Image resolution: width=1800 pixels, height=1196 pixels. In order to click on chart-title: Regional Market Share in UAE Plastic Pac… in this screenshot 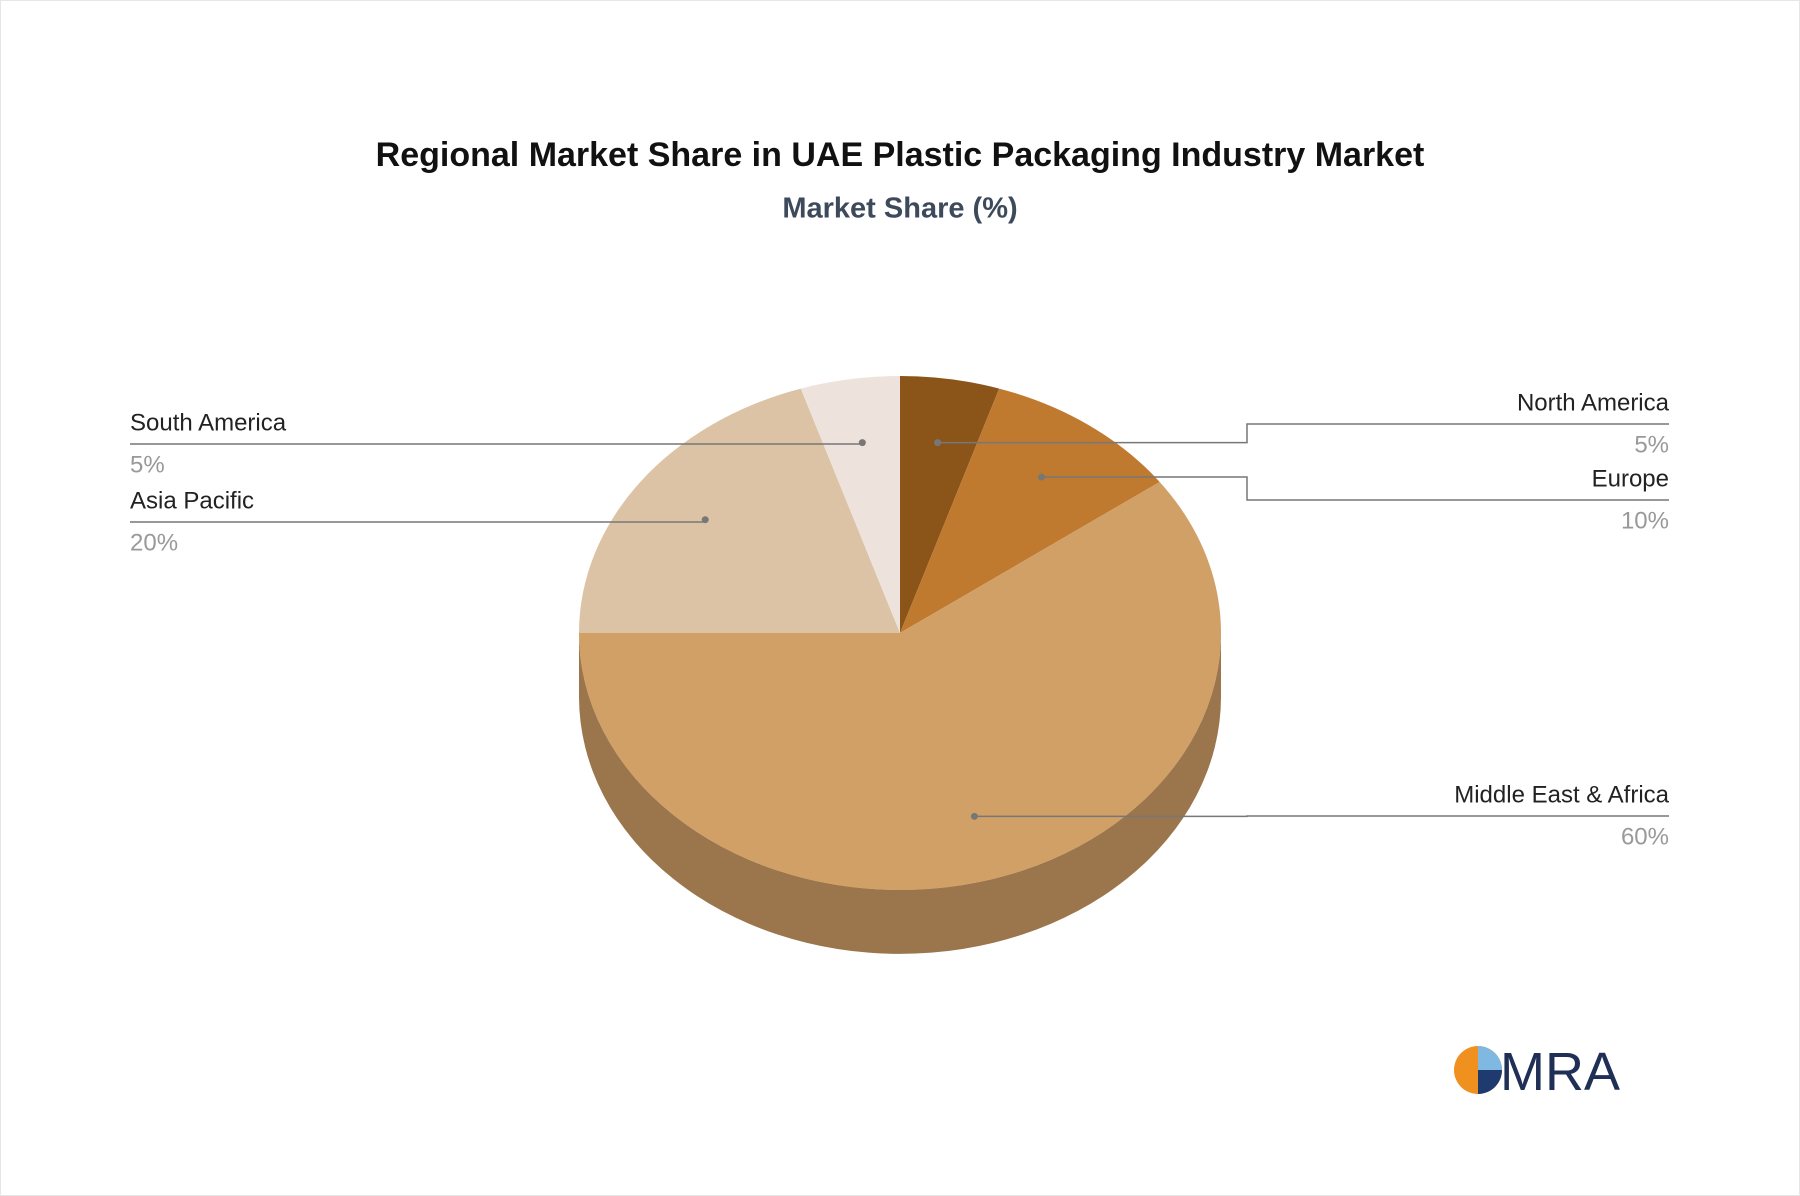, I will do `click(900, 155)`.